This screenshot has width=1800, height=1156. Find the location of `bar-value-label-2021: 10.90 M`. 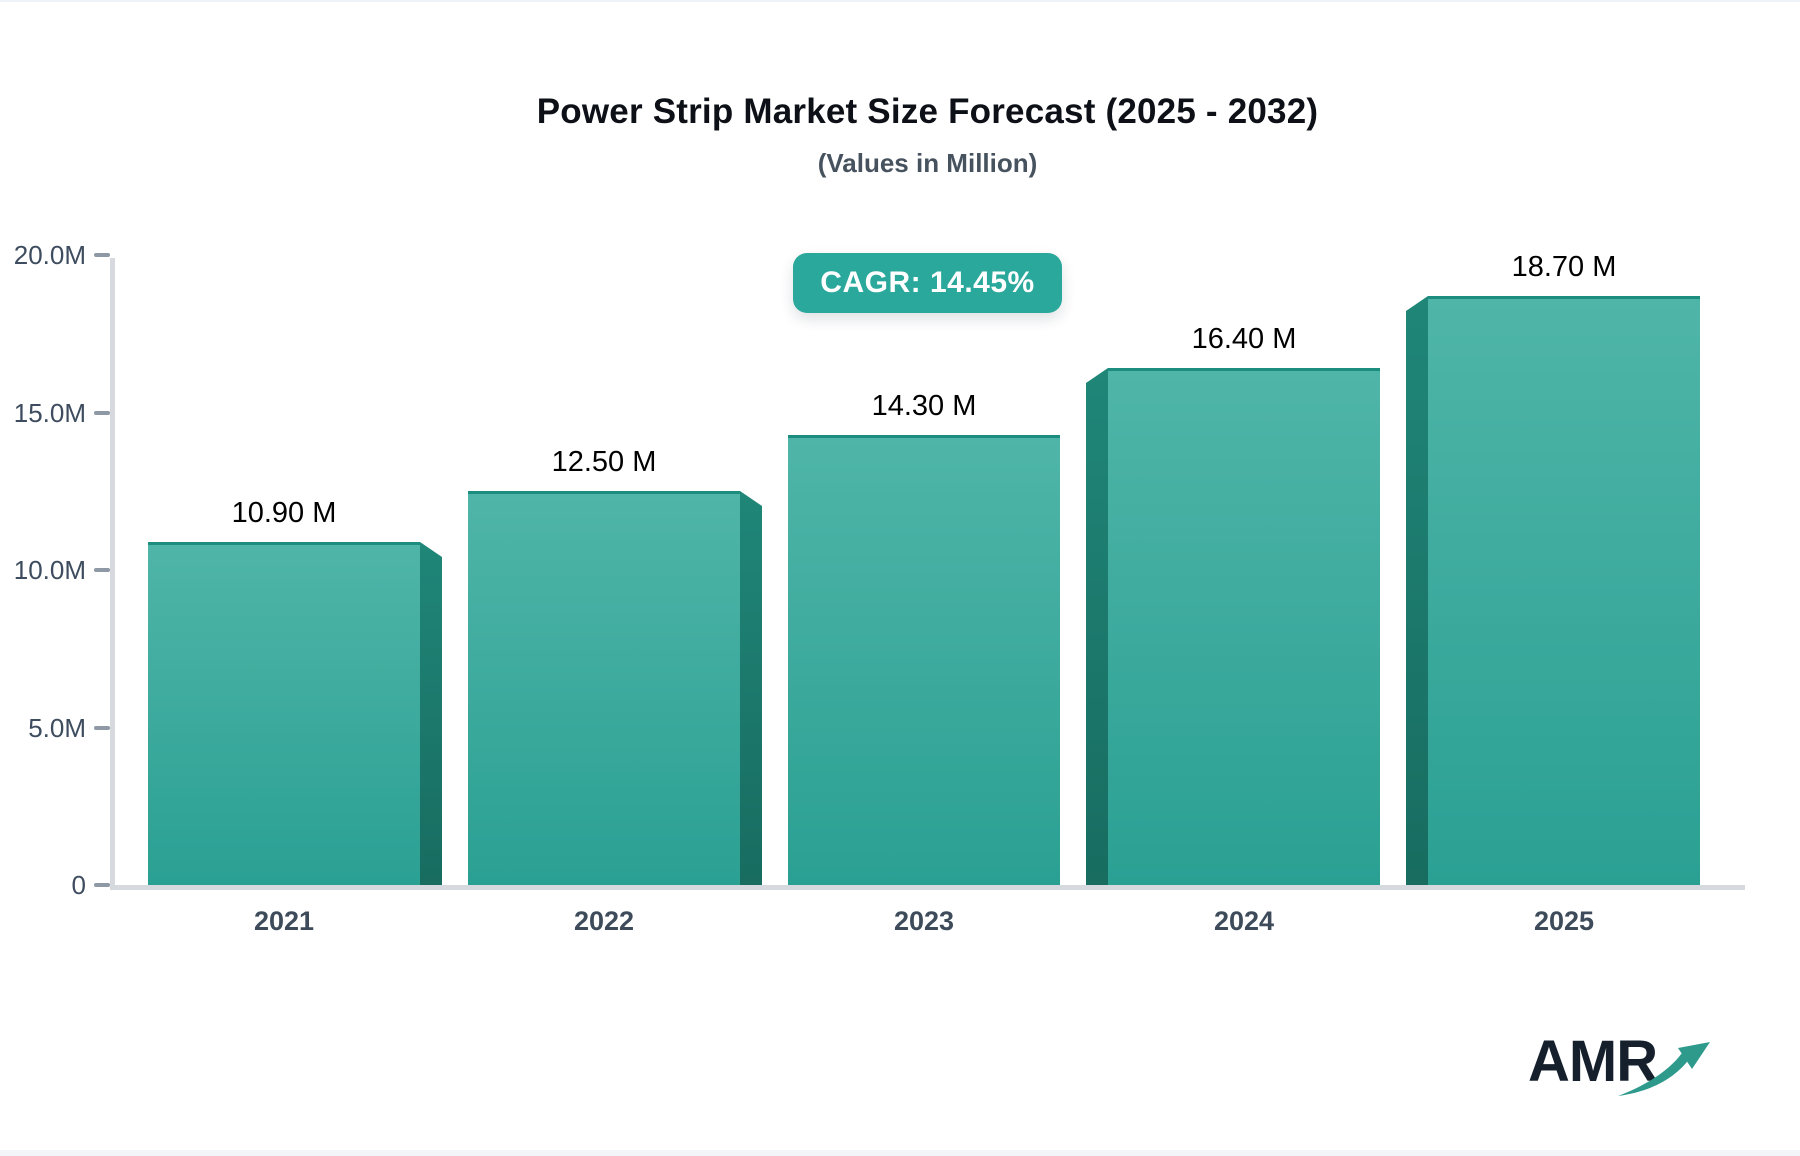

bar-value-label-2021: 10.90 M is located at coordinates (284, 513).